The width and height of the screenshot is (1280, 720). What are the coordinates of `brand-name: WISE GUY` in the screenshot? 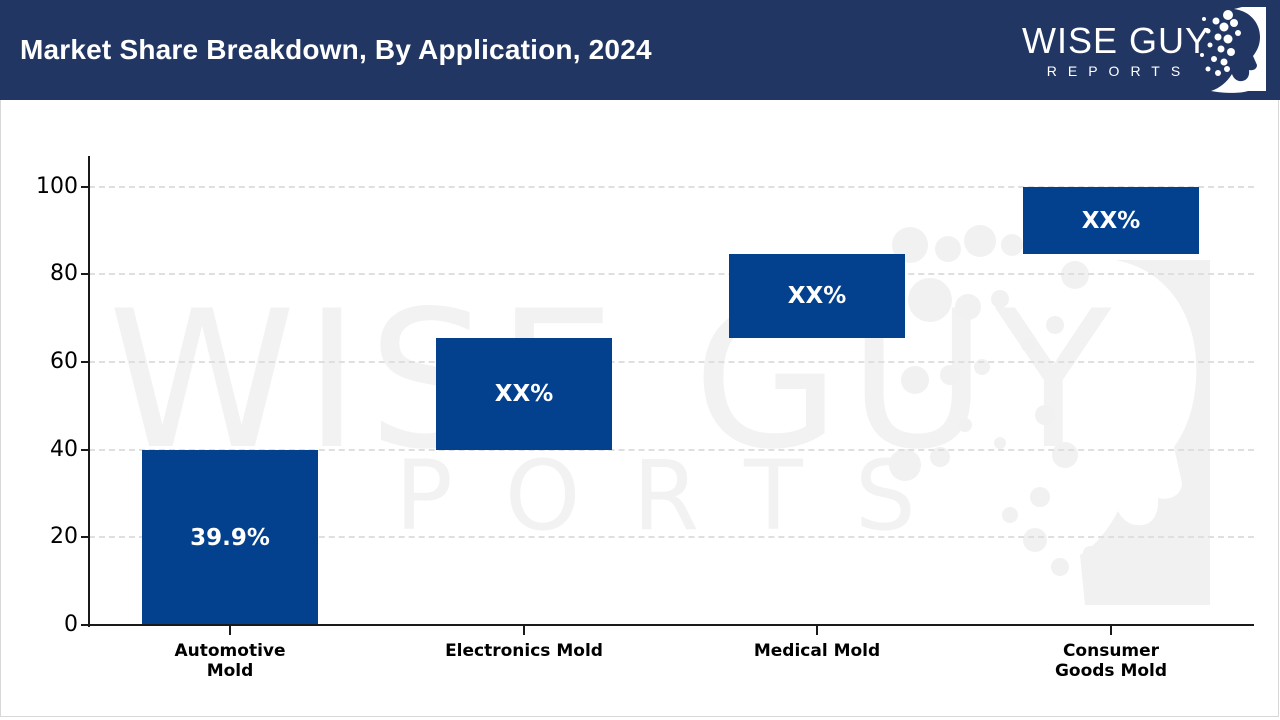 It's located at (1115, 40).